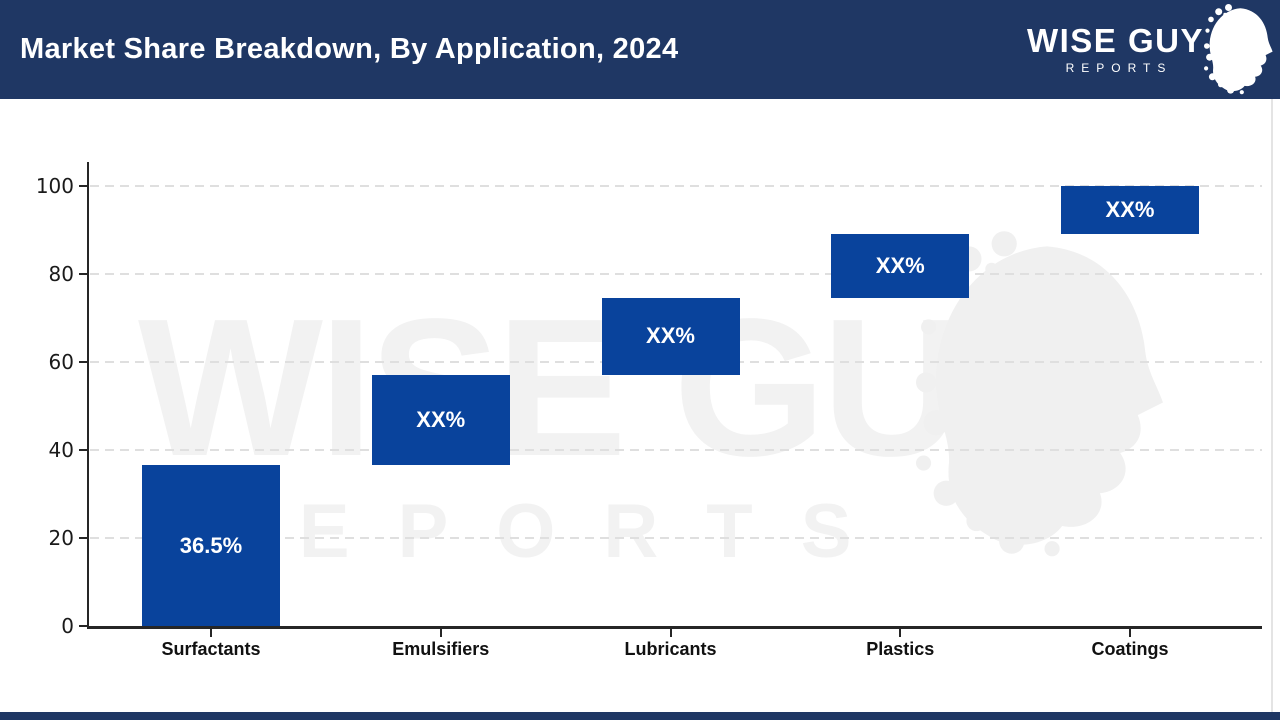 The image size is (1280, 720). What do you see at coordinates (88, 395) in the screenshot?
I see `y-axis-line` at bounding box center [88, 395].